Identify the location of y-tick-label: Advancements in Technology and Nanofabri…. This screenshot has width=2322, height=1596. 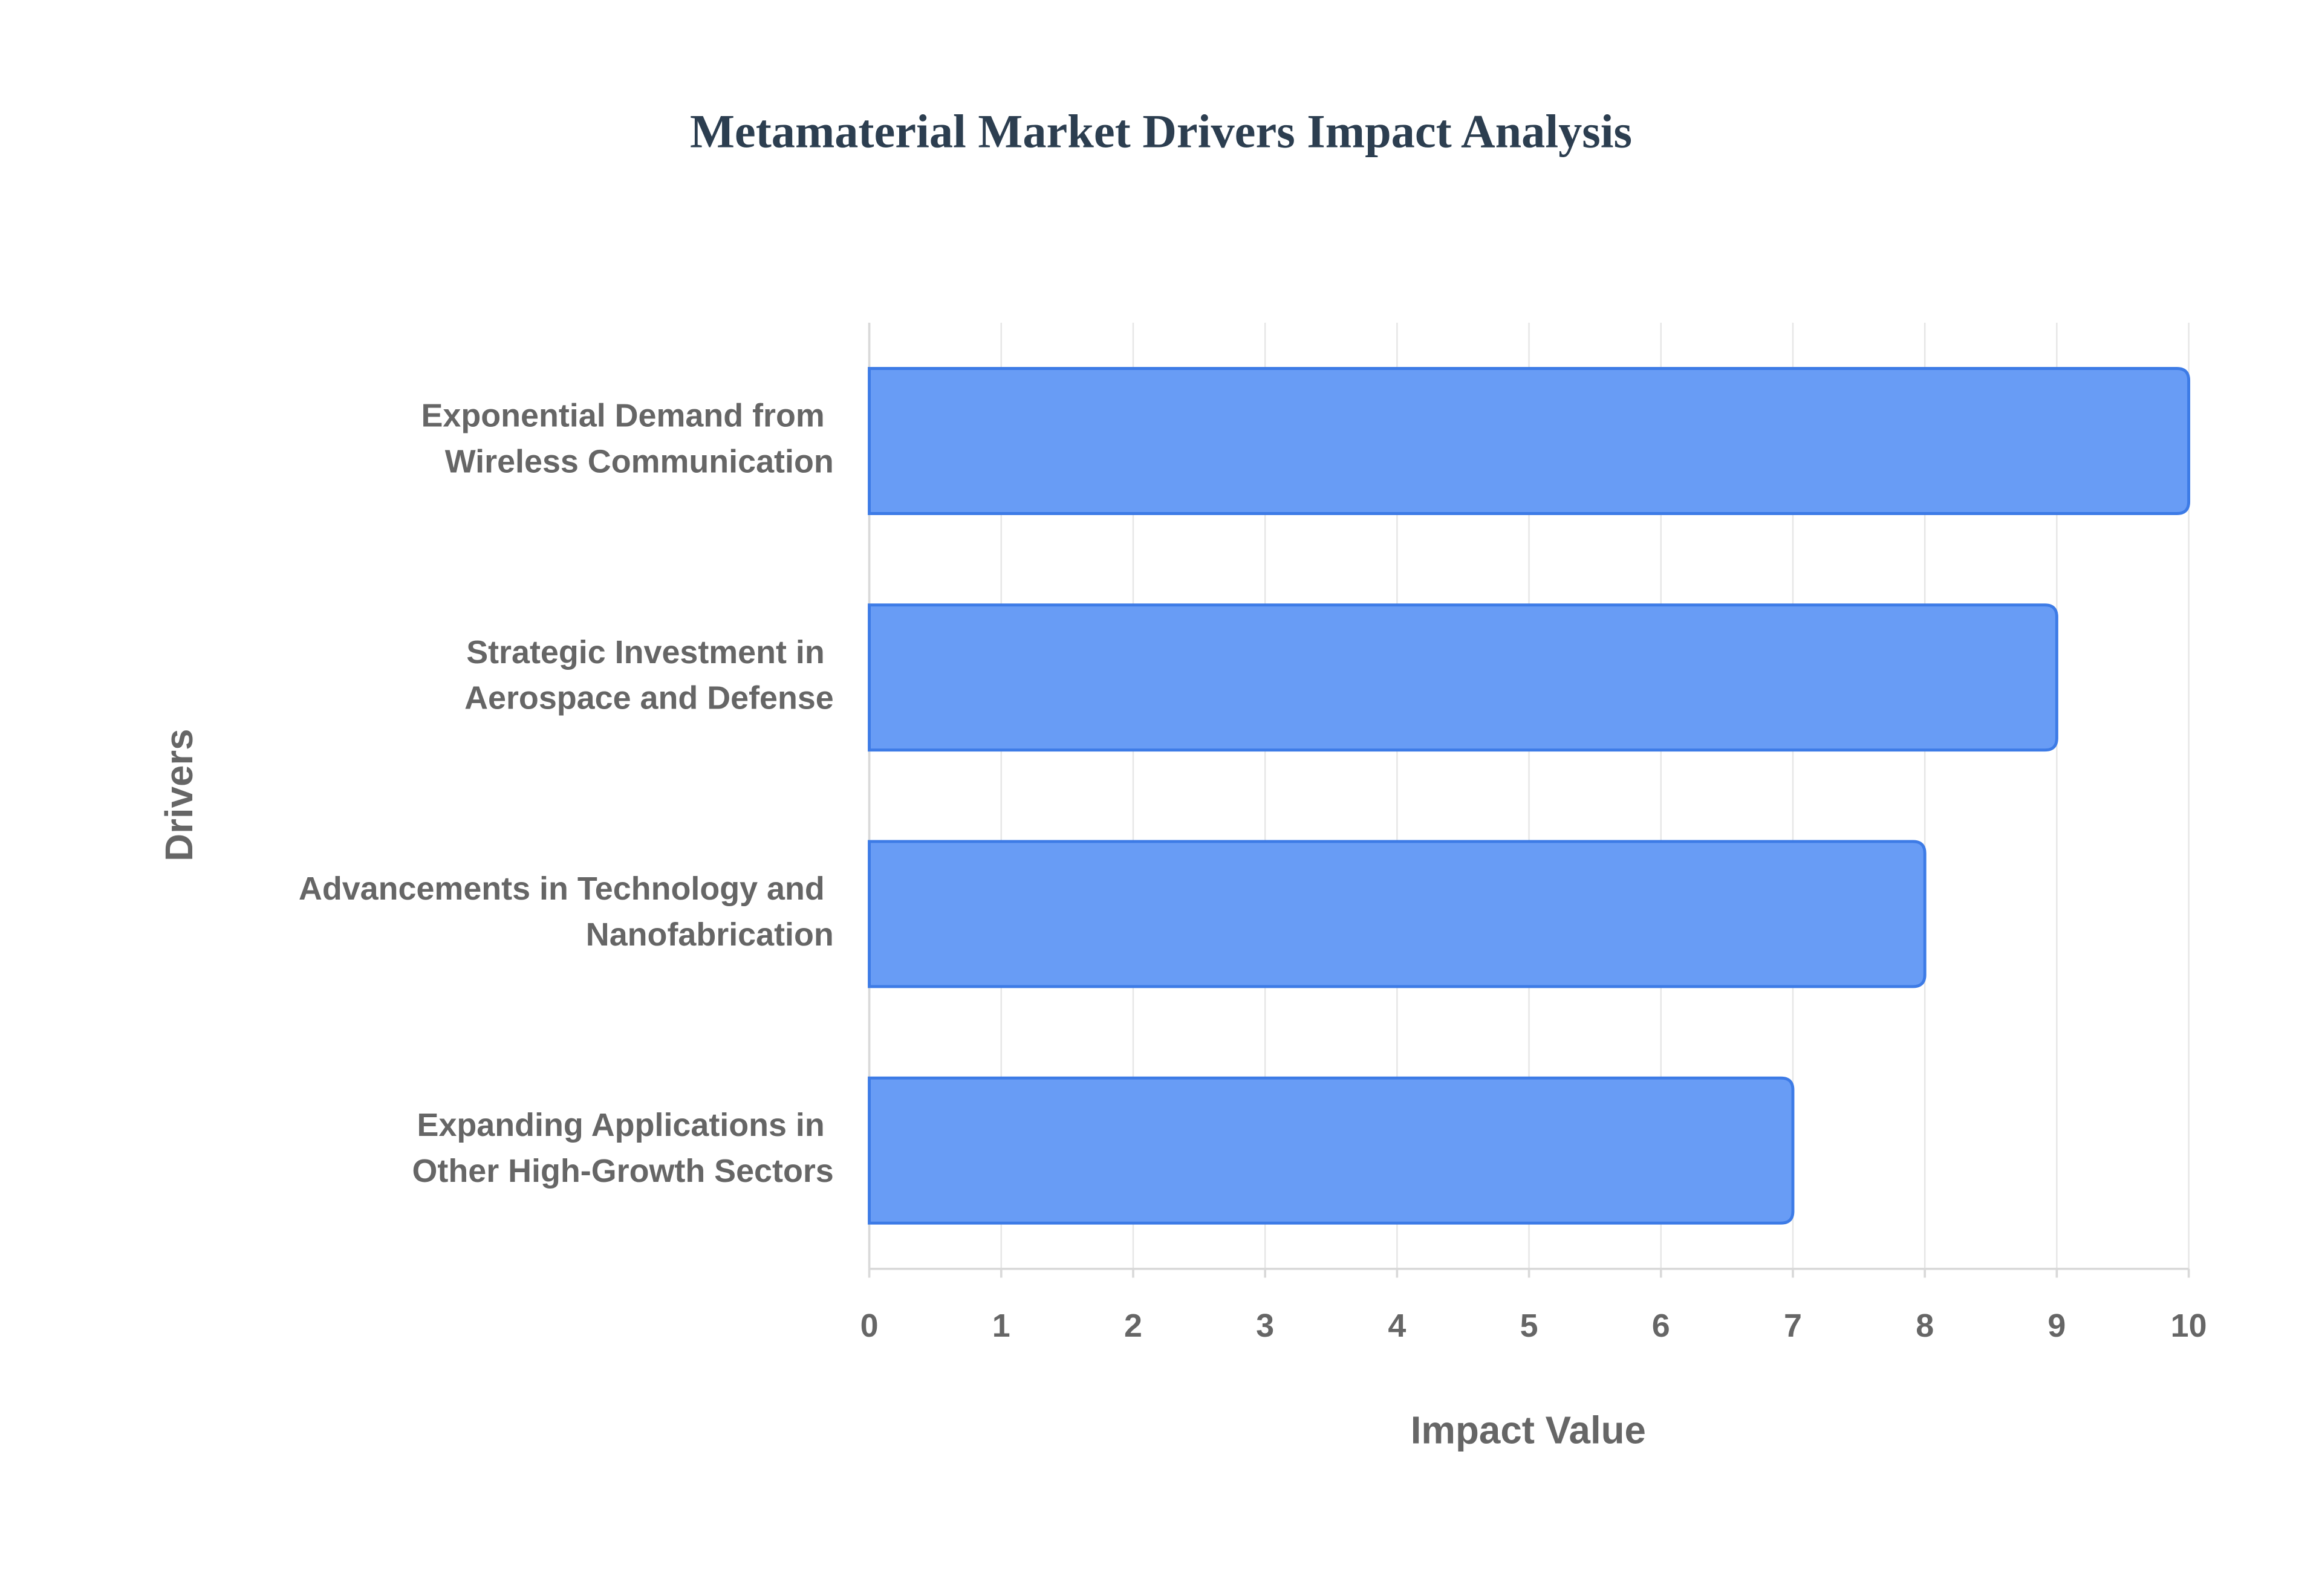
(566, 912).